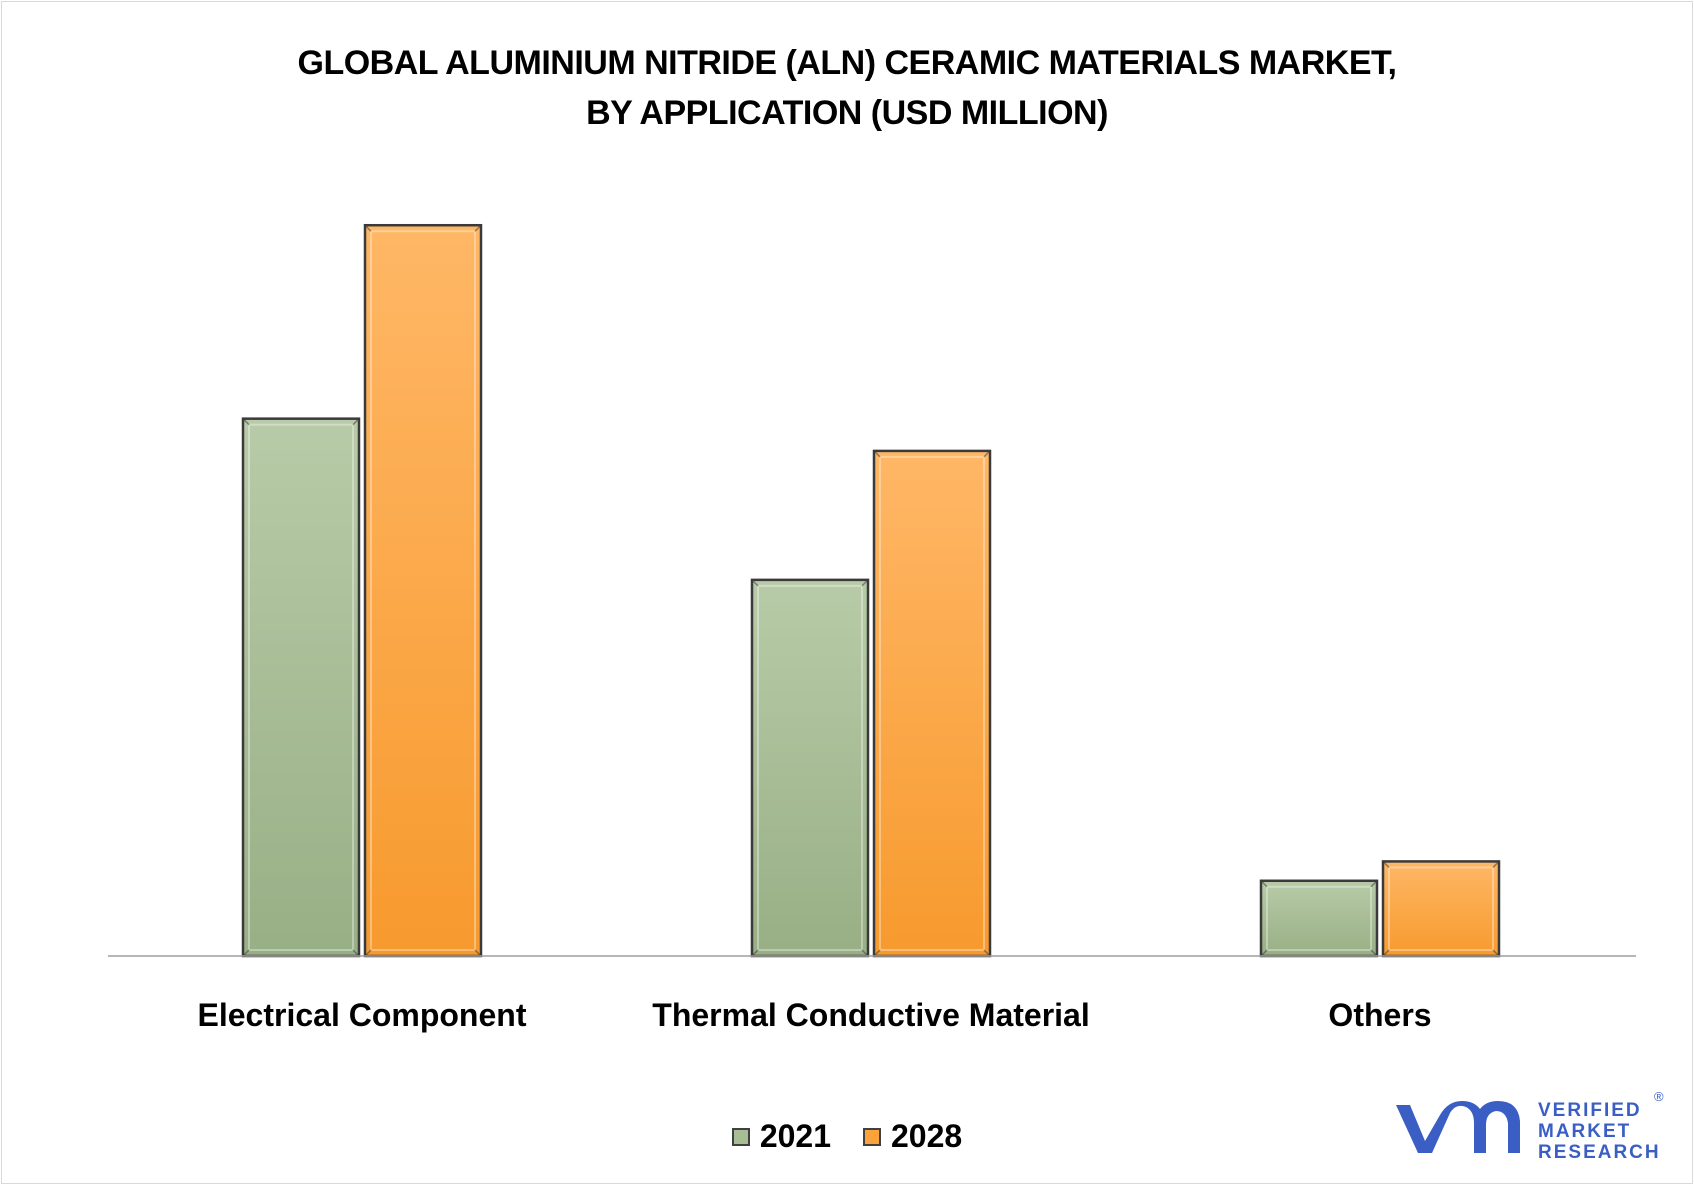 Image resolution: width=1694 pixels, height=1185 pixels. What do you see at coordinates (872, 1136) in the screenshot?
I see `legend-swatch-2028` at bounding box center [872, 1136].